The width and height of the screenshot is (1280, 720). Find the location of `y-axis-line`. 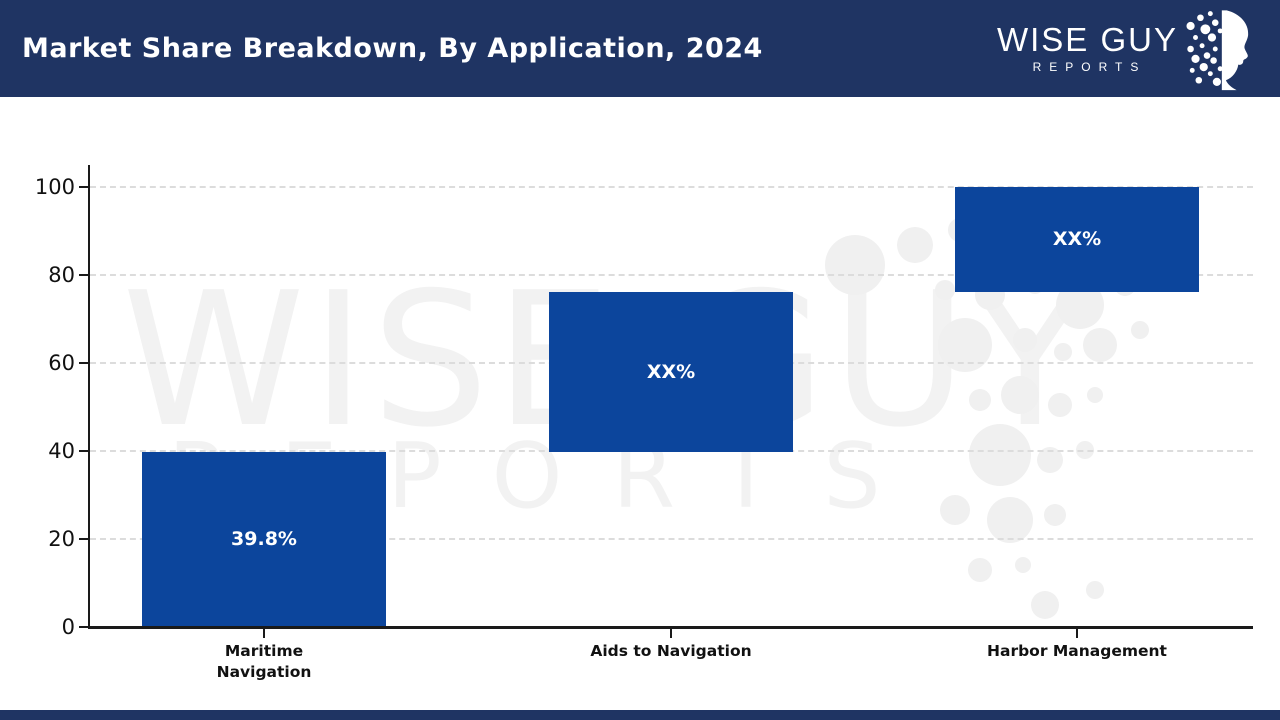

y-axis-line is located at coordinates (89, 397).